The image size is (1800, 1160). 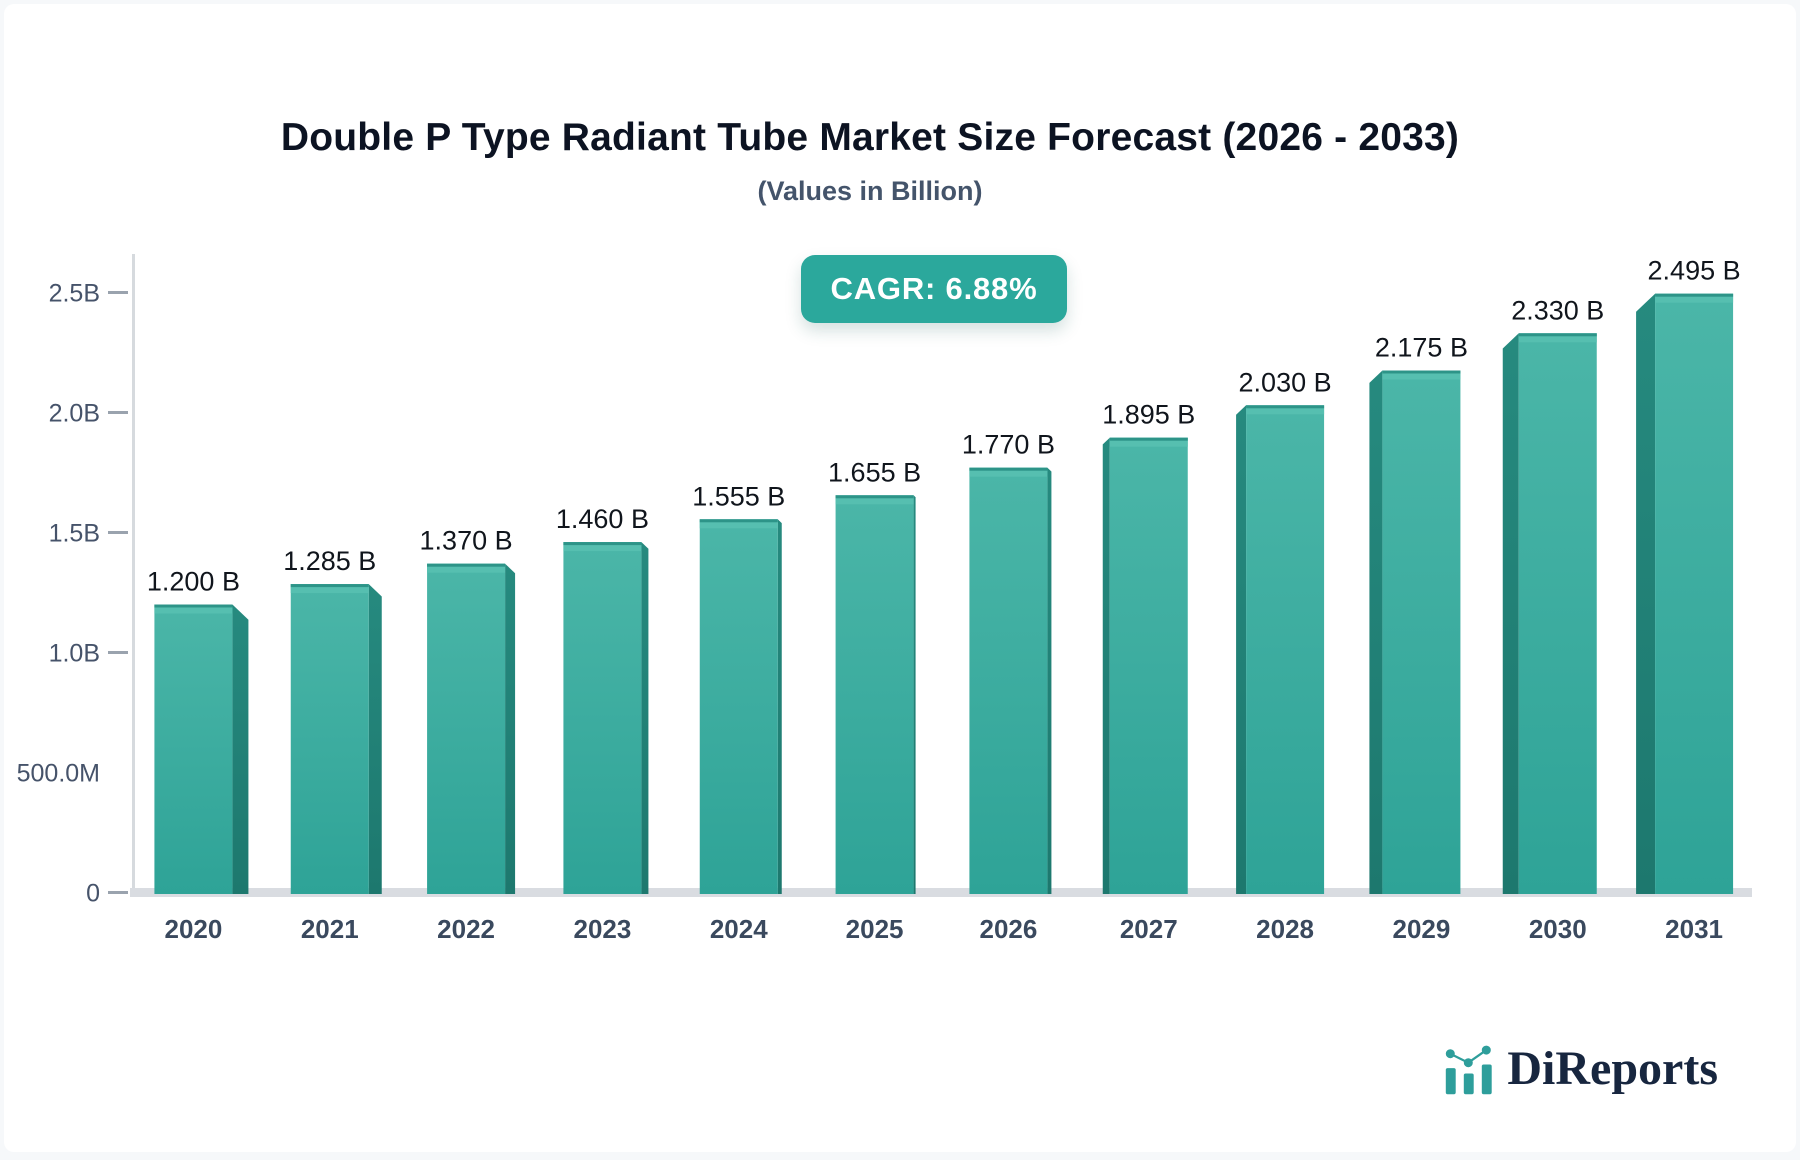 What do you see at coordinates (133, 574) in the screenshot?
I see `y-axis-line` at bounding box center [133, 574].